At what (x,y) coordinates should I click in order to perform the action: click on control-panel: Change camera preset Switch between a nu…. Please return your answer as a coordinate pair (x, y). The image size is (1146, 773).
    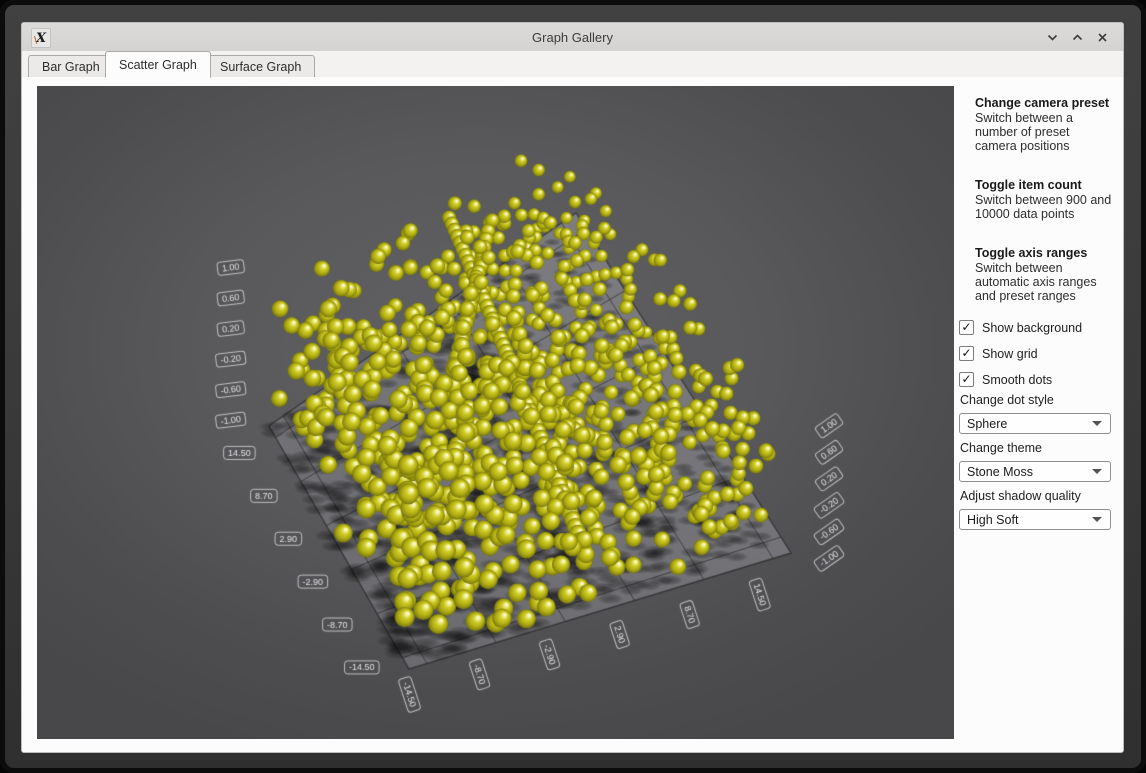
    Looking at the image, I should click on (1038, 414).